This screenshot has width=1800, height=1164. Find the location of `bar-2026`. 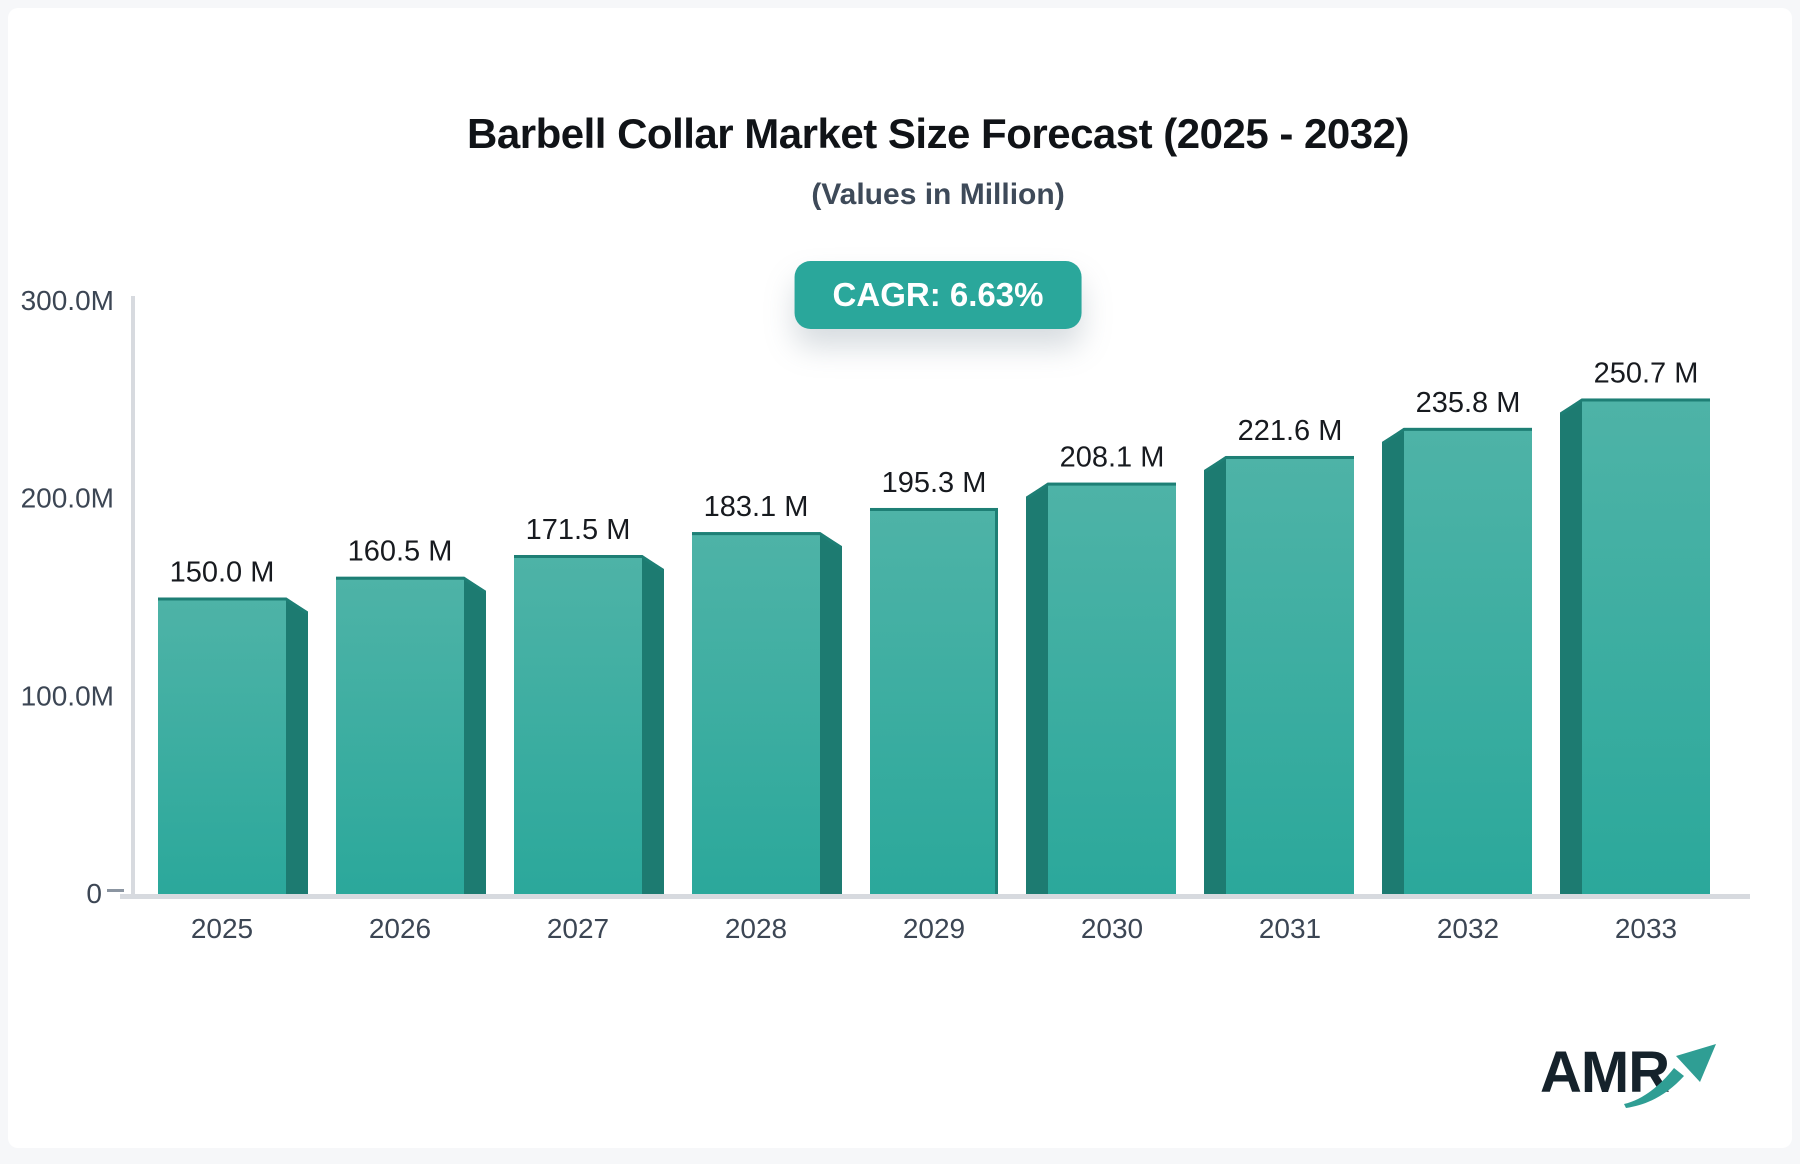

bar-2026 is located at coordinates (411, 735).